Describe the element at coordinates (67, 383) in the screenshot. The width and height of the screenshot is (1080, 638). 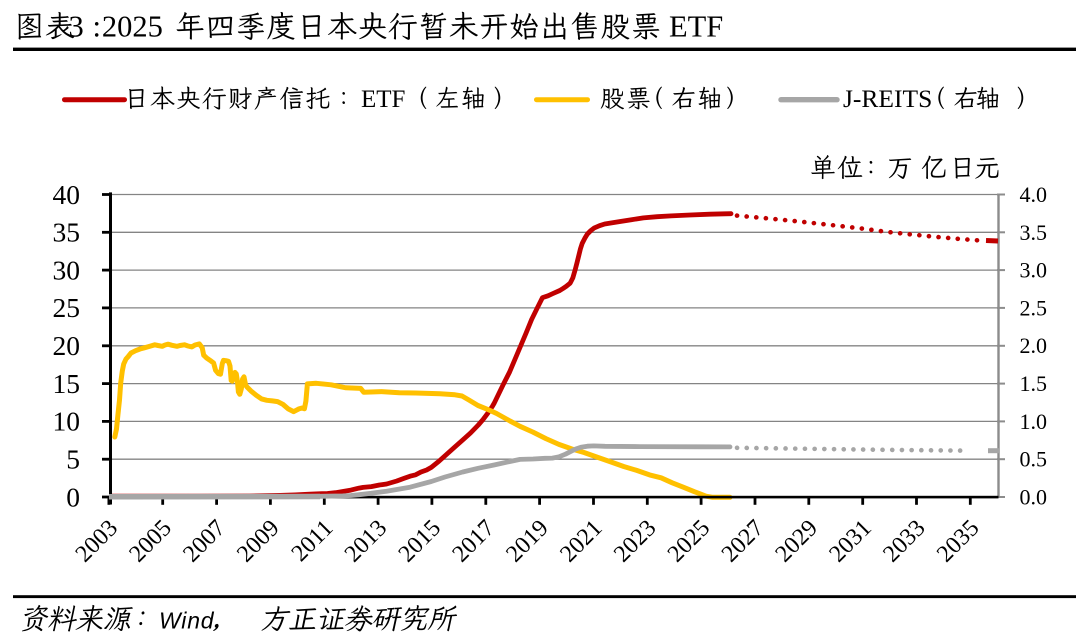
I see `svg-text: 15` at that location.